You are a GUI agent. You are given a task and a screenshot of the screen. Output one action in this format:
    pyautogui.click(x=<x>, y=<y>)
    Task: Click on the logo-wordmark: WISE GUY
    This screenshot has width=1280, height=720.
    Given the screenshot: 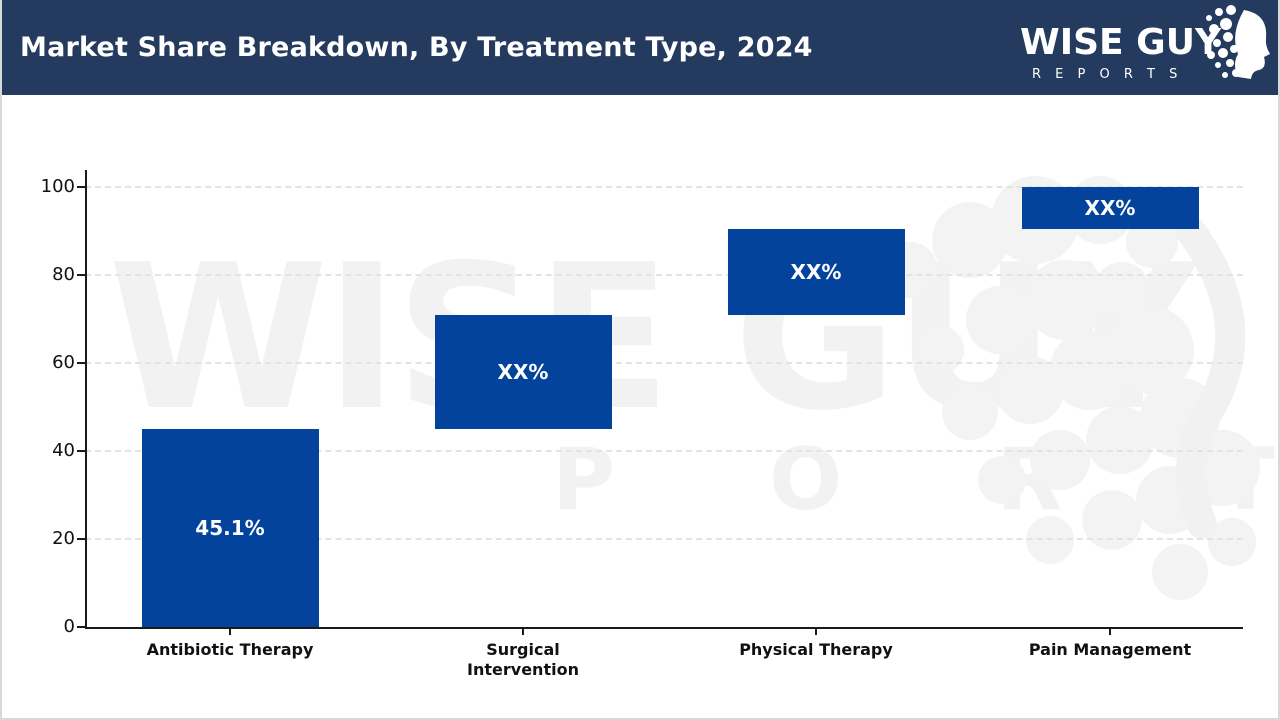 What is the action you would take?
    pyautogui.click(x=1121, y=42)
    